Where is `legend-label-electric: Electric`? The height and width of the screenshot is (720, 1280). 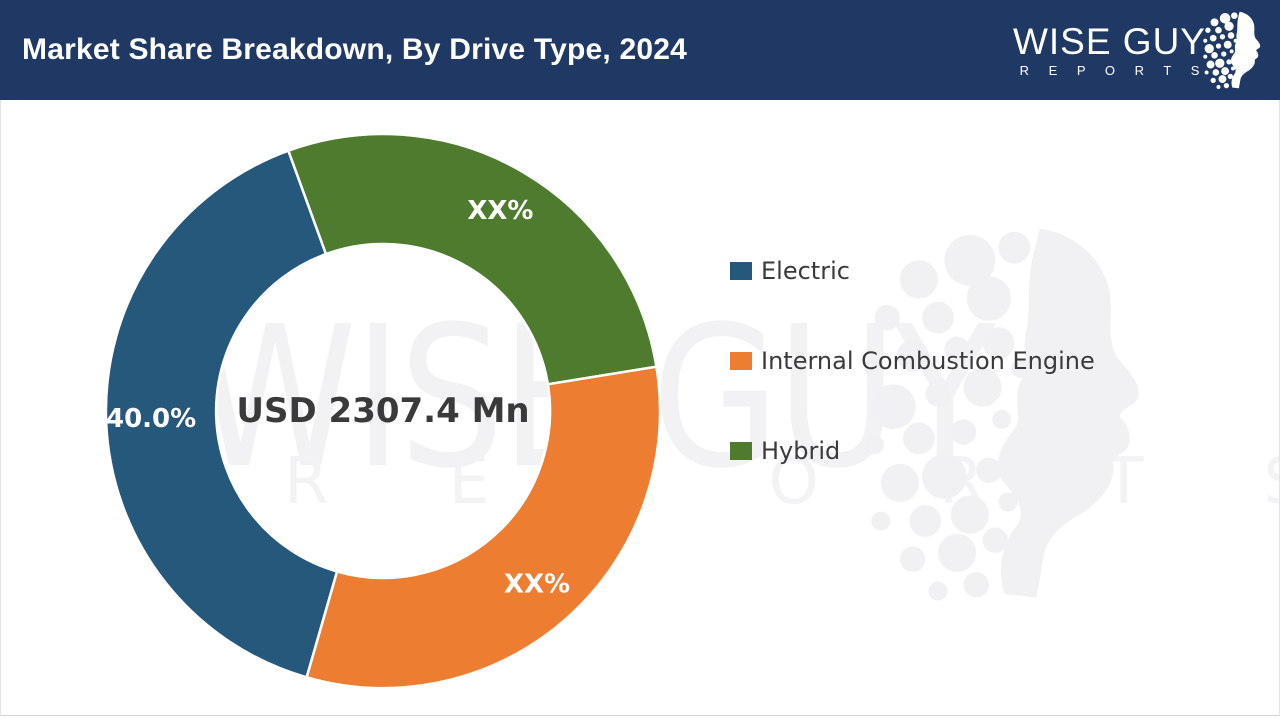
legend-label-electric: Electric is located at coordinates (805, 271).